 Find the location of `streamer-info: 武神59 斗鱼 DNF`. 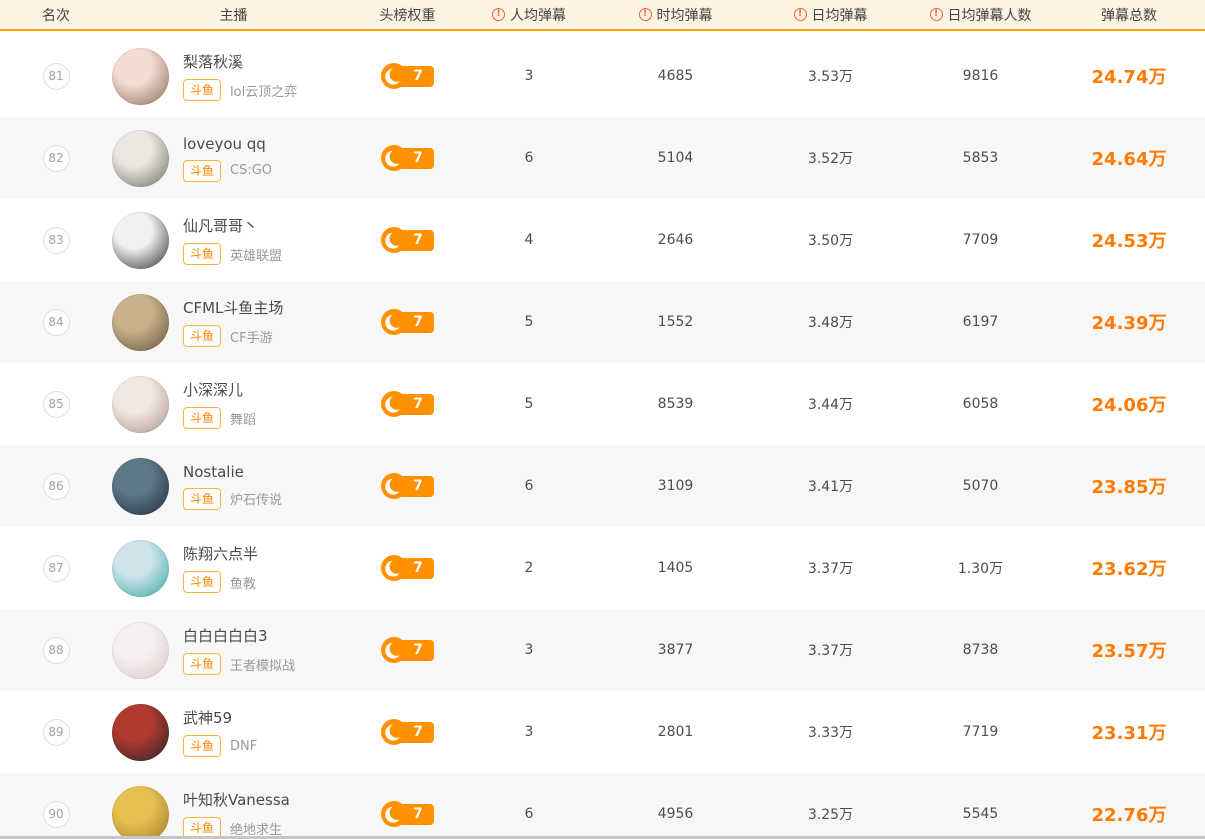

streamer-info: 武神59 斗鱼 DNF is located at coordinates (220, 732).